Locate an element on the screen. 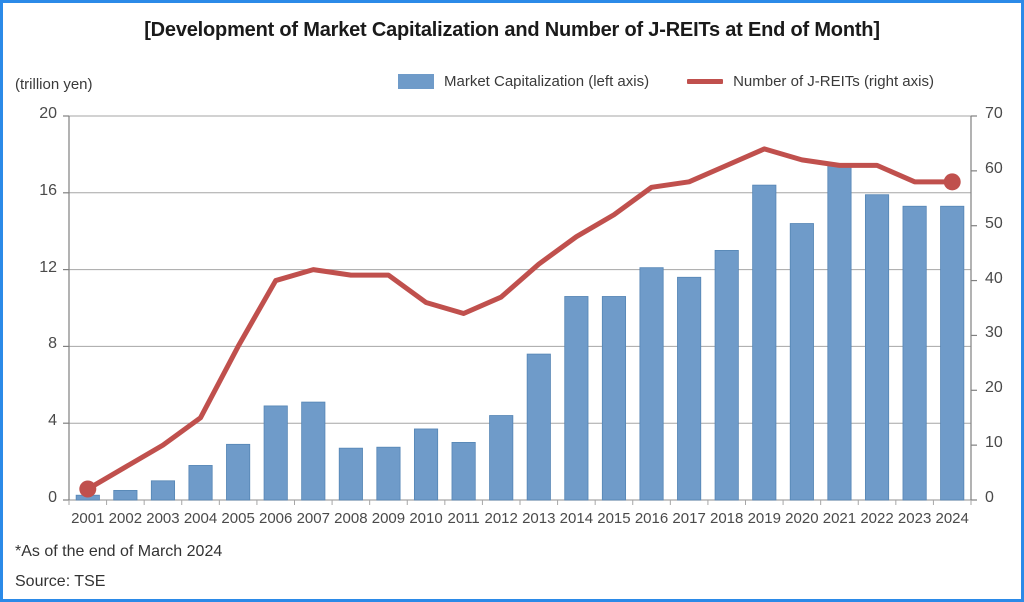 This screenshot has width=1024, height=602. y-axis-unit-label: (trillion yen) is located at coordinates (54, 84).